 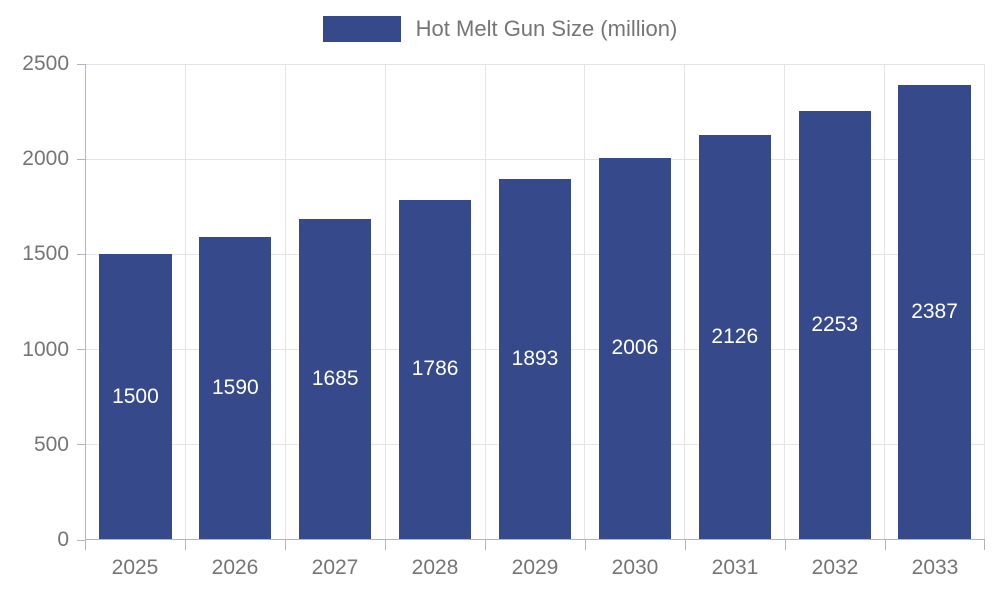 I want to click on bar-value-label-2031: 2126, so click(x=735, y=337).